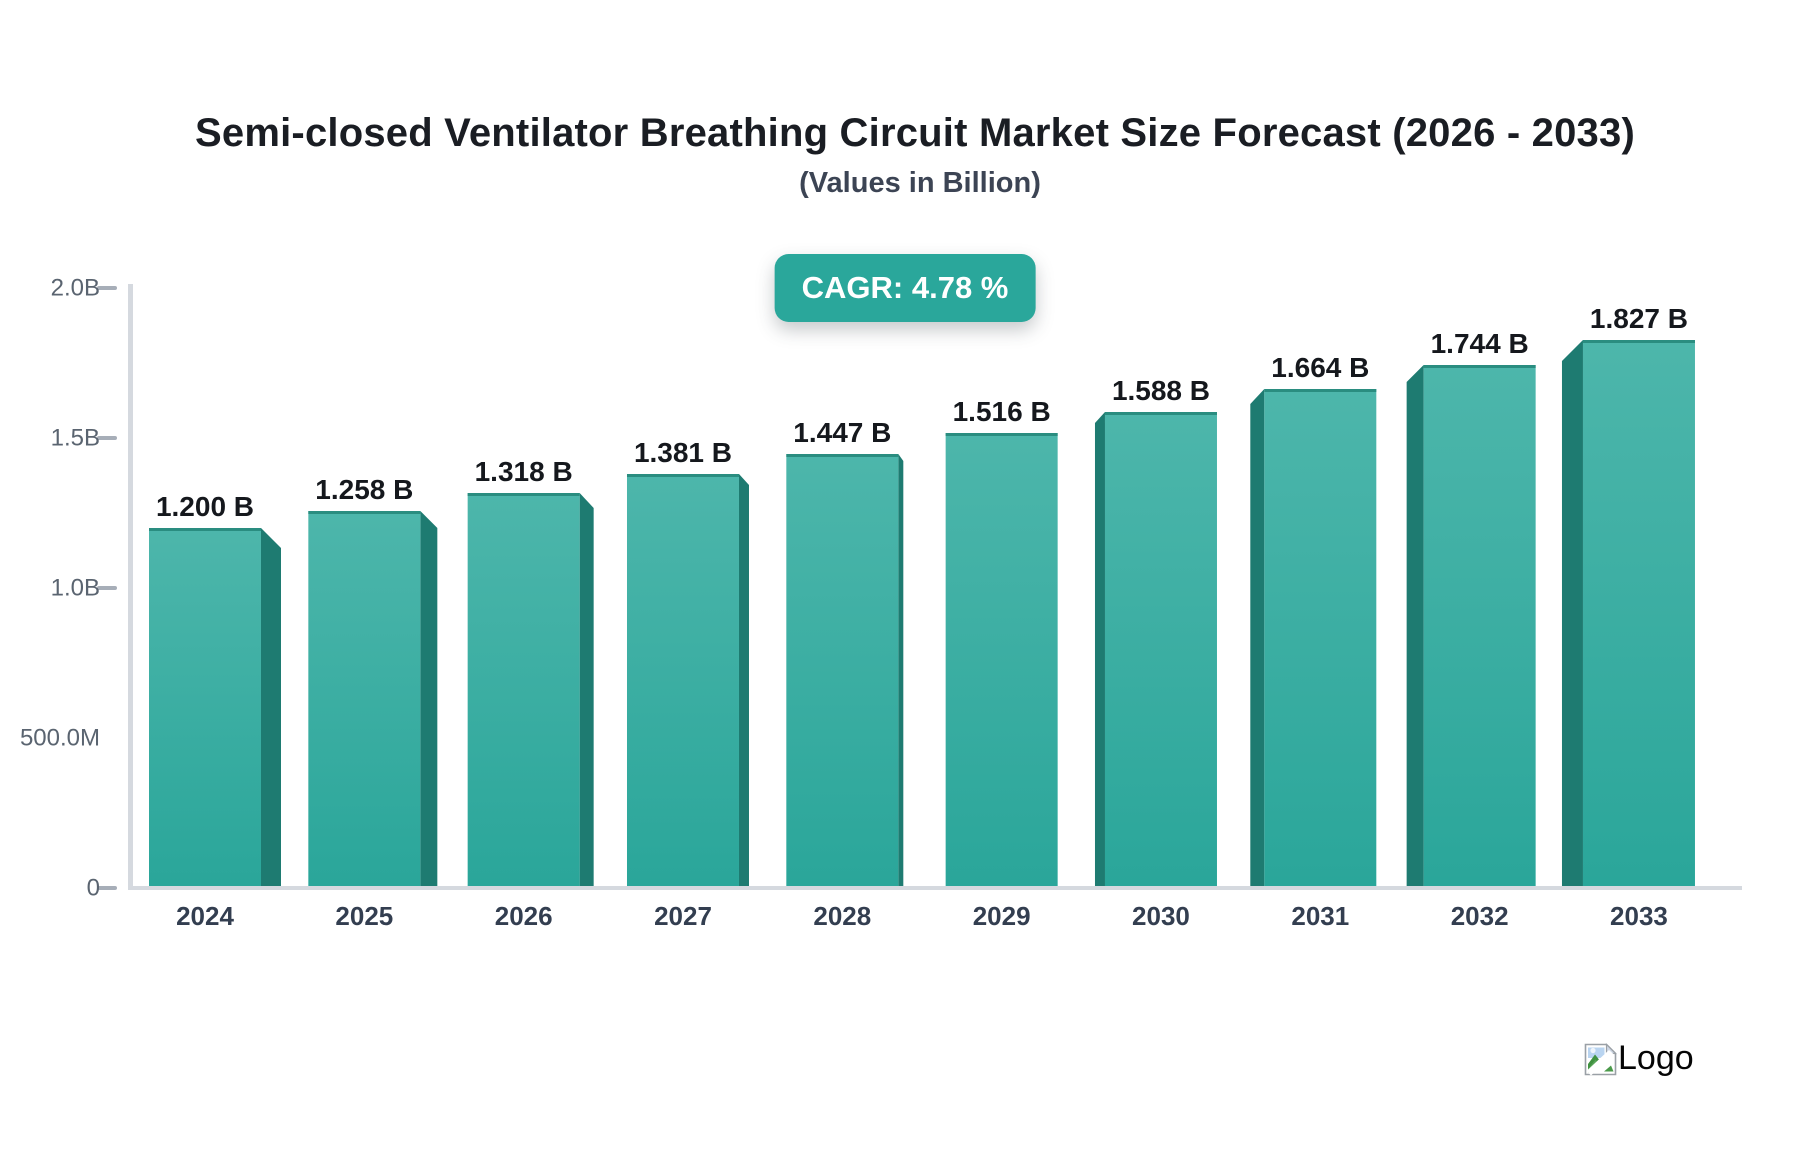 This screenshot has width=1800, height=1156. I want to click on bar-group-2026, so click(530, 689).